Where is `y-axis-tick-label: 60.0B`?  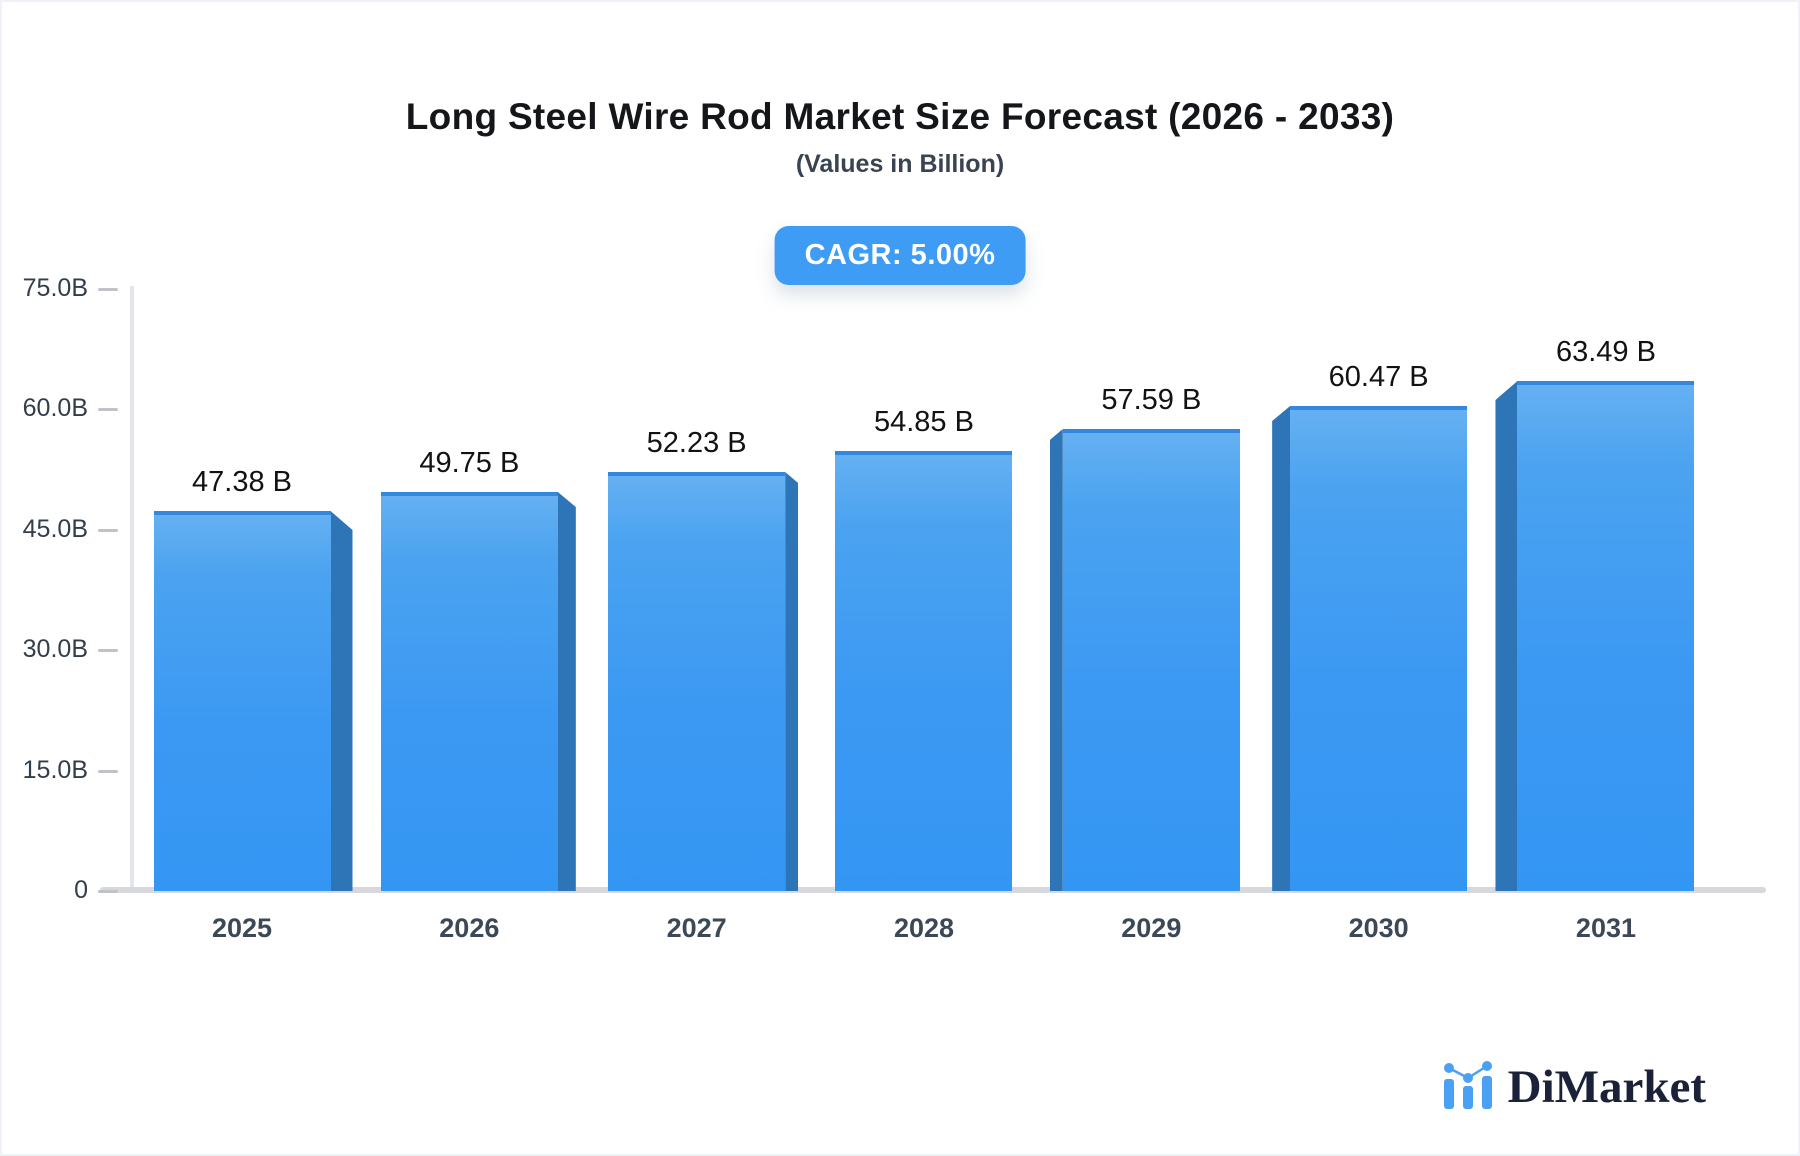
y-axis-tick-label: 60.0B is located at coordinates (55, 408).